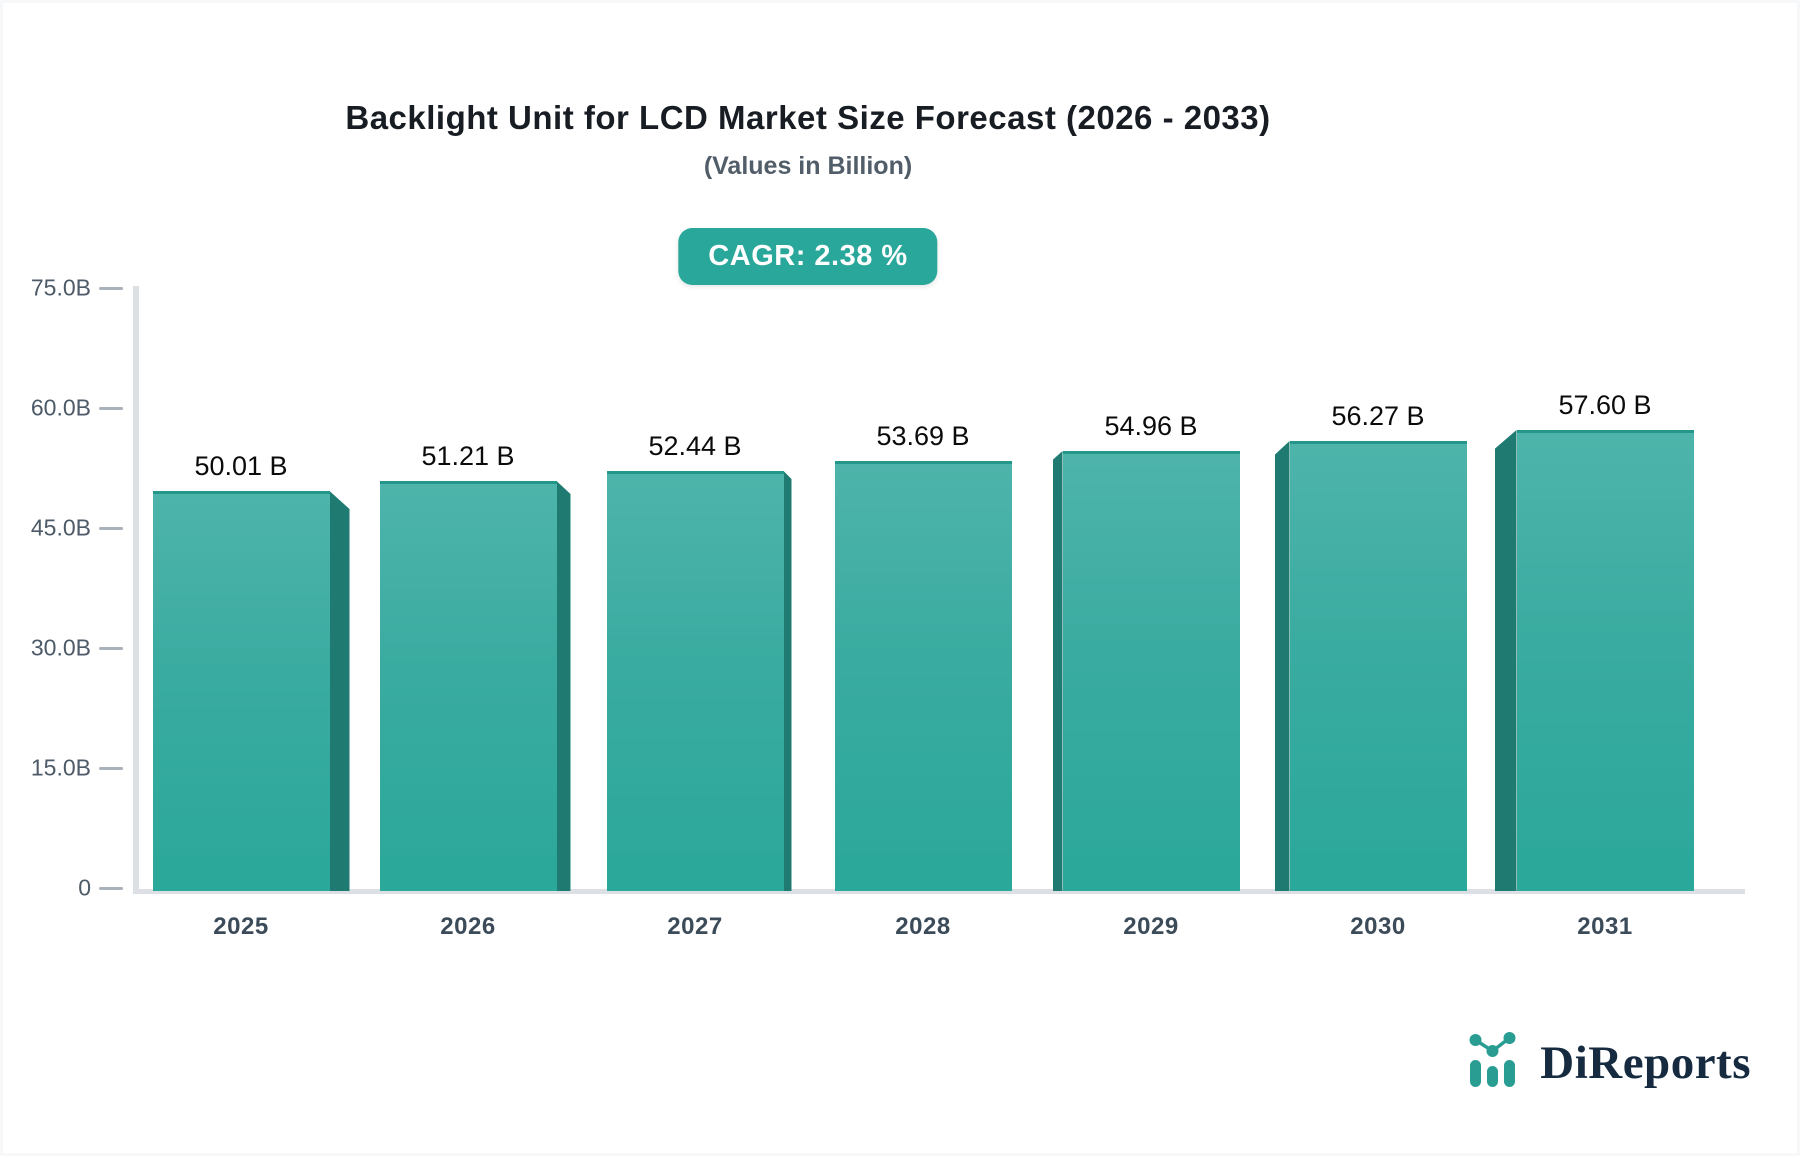 This screenshot has width=1800, height=1156. I want to click on bar-value-label-2029: 54.96 B, so click(1151, 426).